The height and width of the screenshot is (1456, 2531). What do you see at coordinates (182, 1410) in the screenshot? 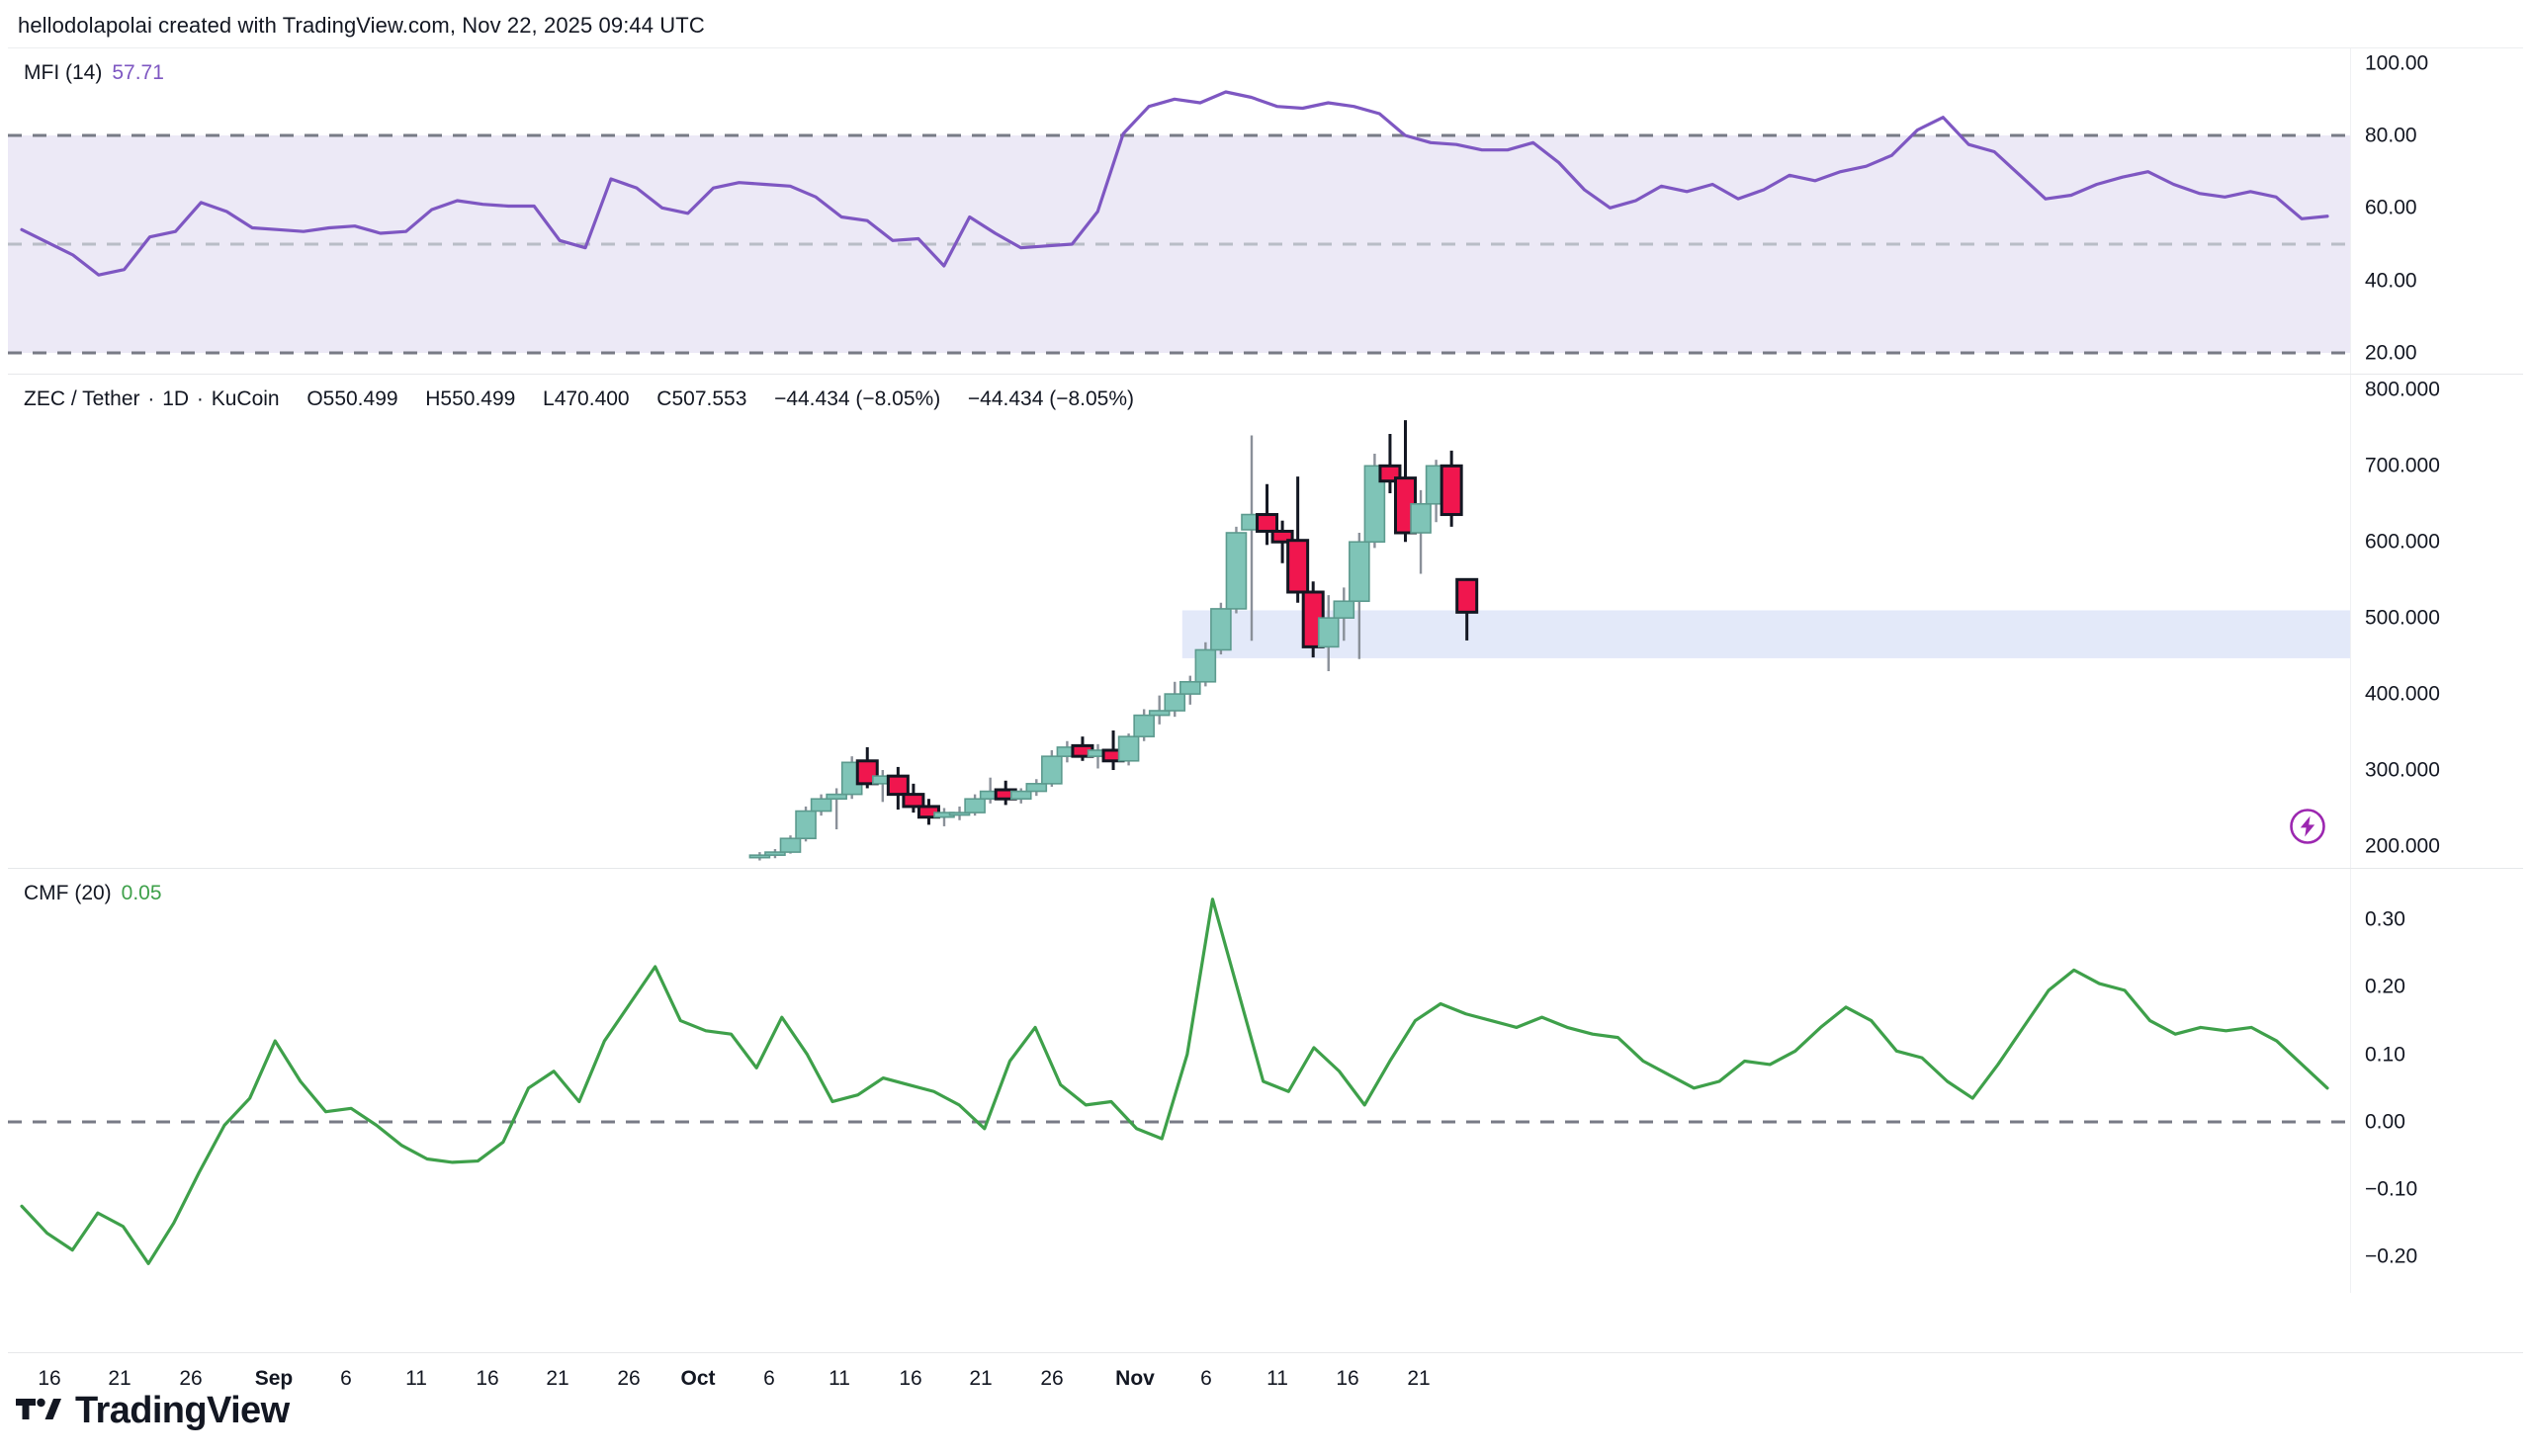
I see `tradingview-wordmark: TradingView` at bounding box center [182, 1410].